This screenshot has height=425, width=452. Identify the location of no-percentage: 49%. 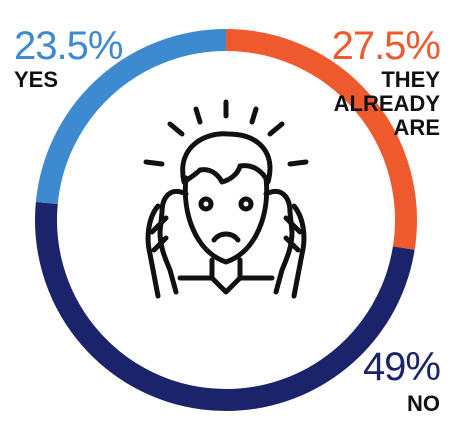
(401, 367).